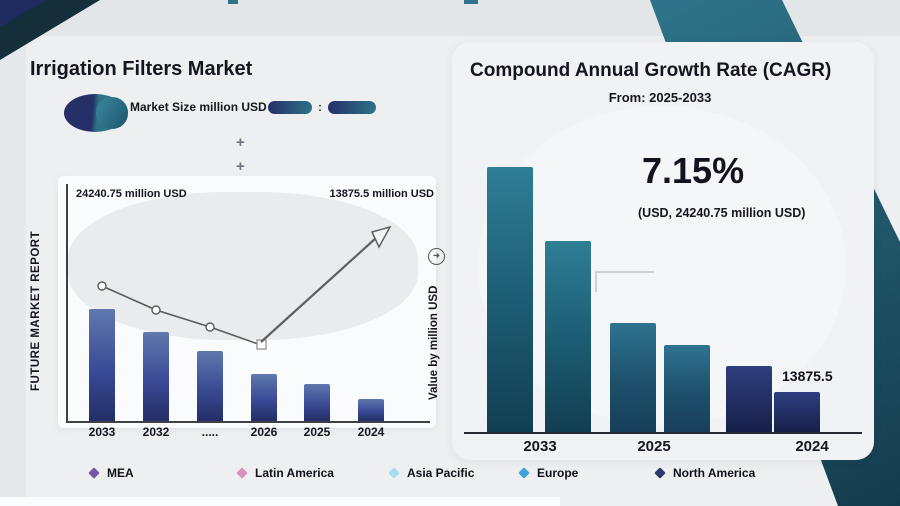 This screenshot has height=506, width=900. What do you see at coordinates (120, 473) in the screenshot?
I see `legend-label: MEA` at bounding box center [120, 473].